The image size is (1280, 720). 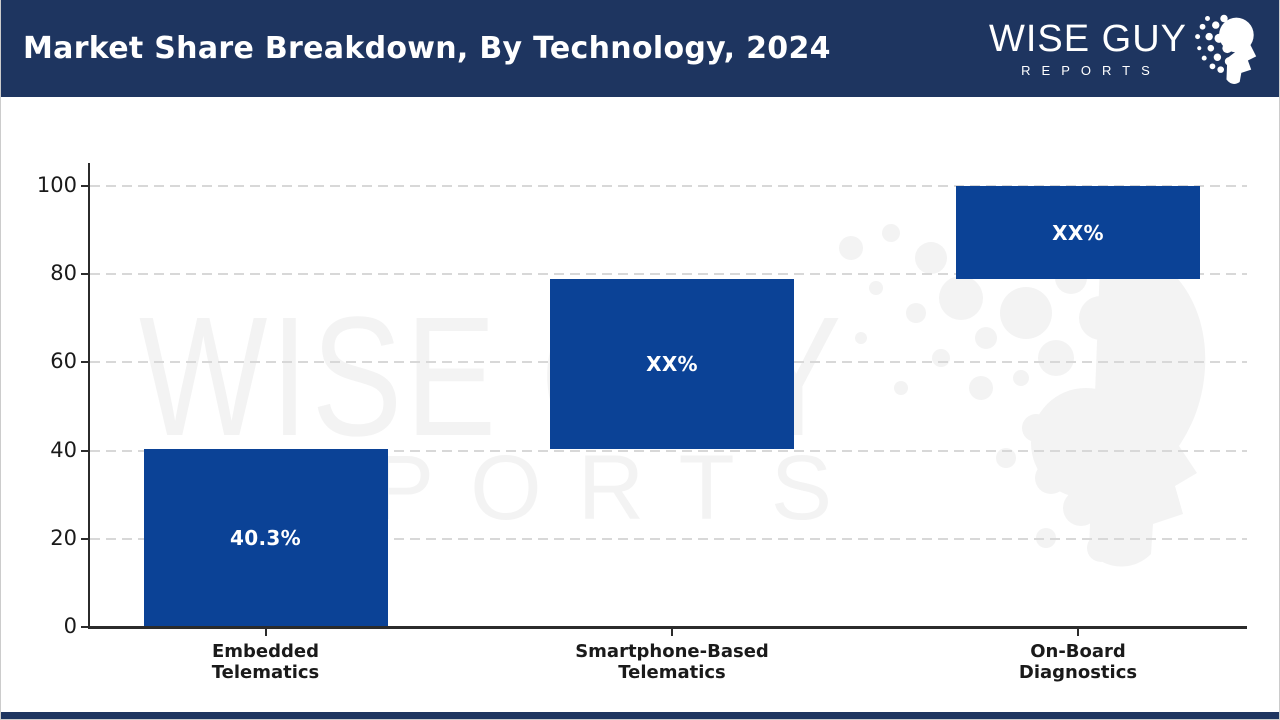 I want to click on x-category-label: Embedded Telematics, so click(x=266, y=662).